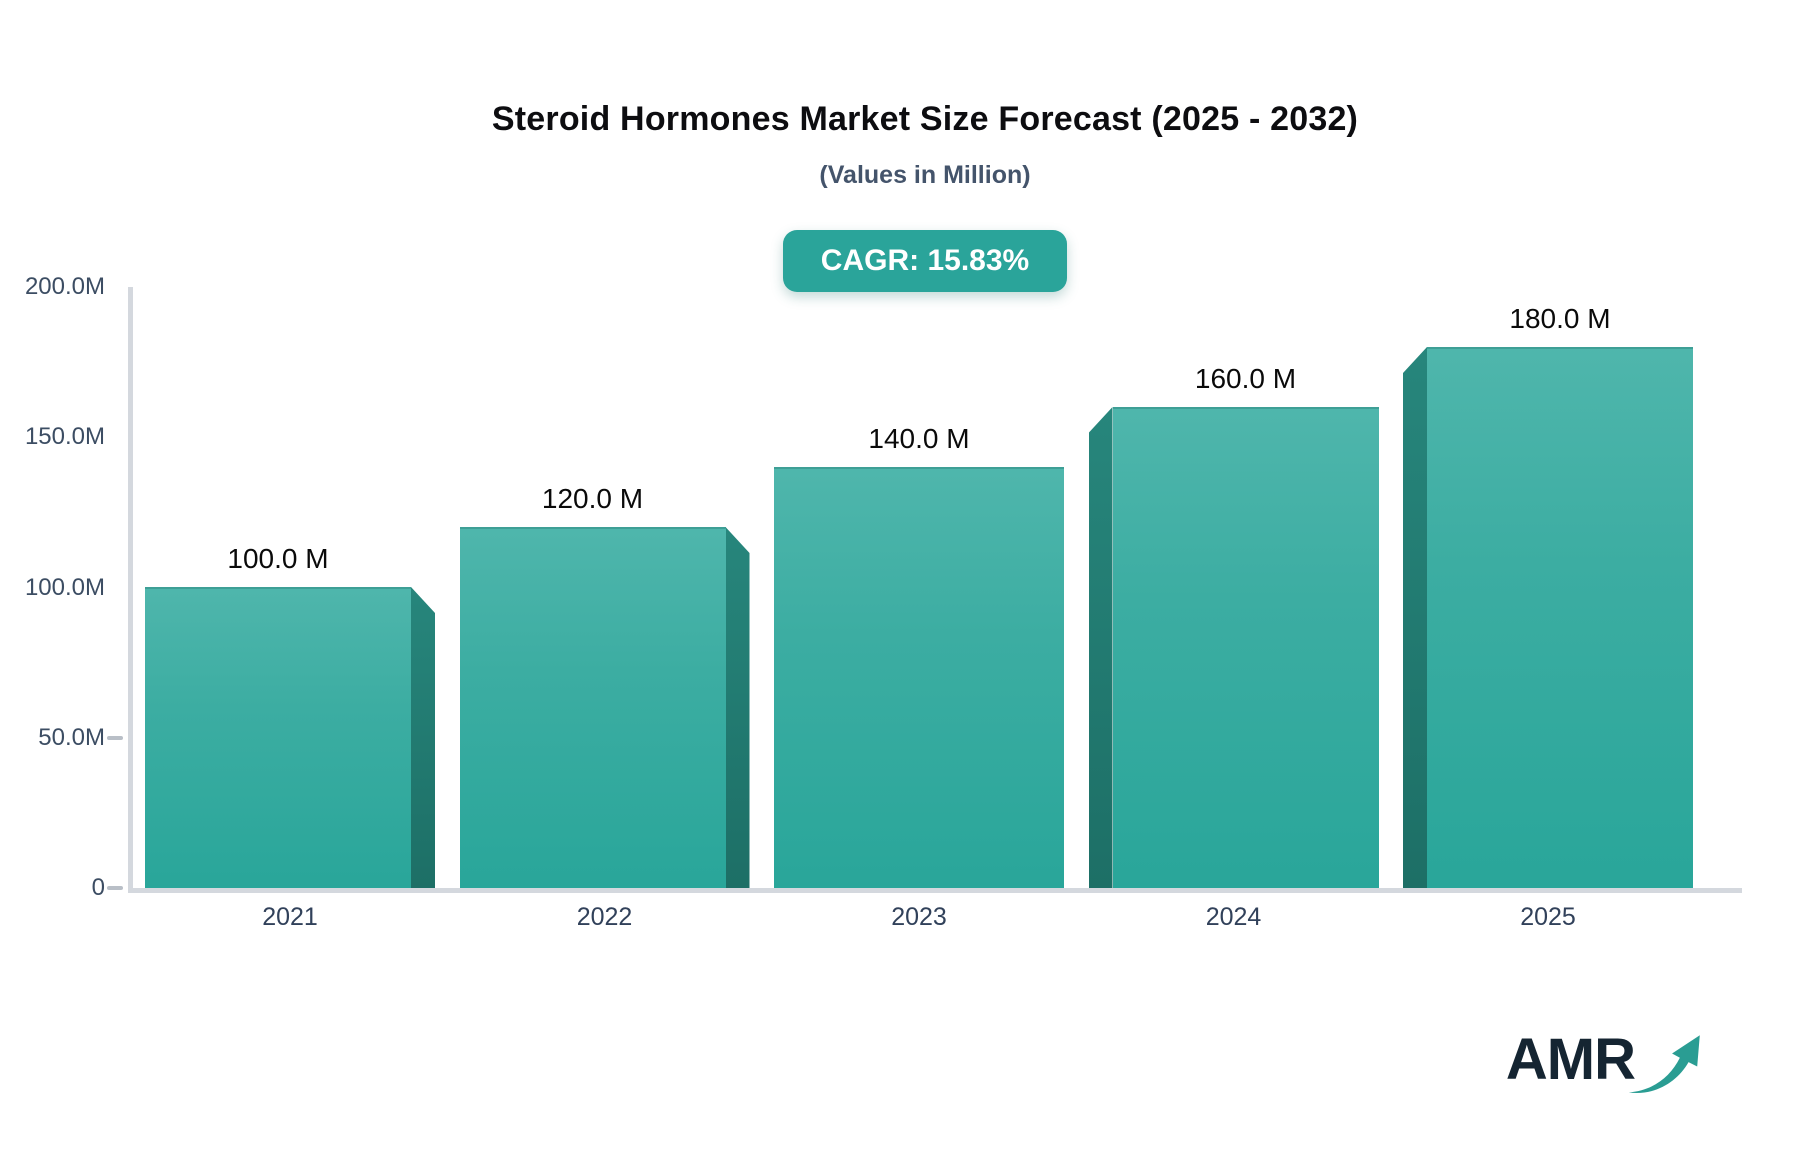 The height and width of the screenshot is (1156, 1800). I want to click on y-tick-label: 200.0M, so click(64, 286).